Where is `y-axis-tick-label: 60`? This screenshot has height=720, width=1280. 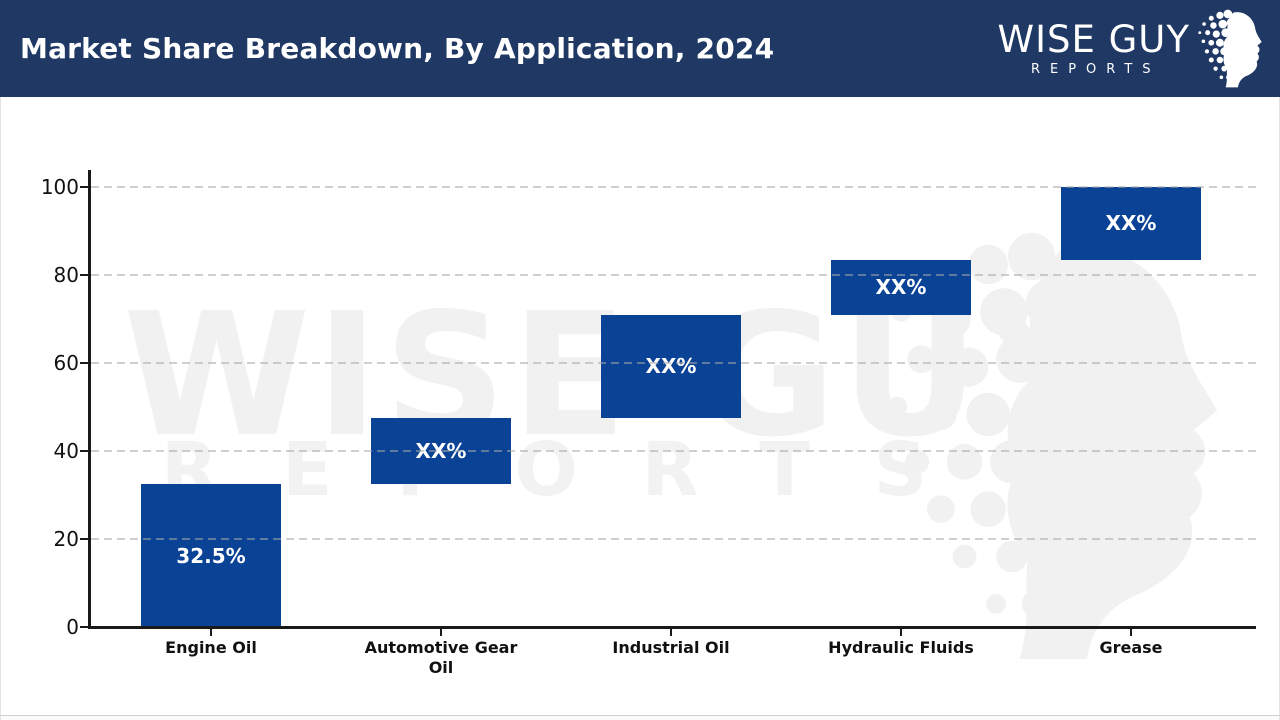 y-axis-tick-label: 60 is located at coordinates (66, 363).